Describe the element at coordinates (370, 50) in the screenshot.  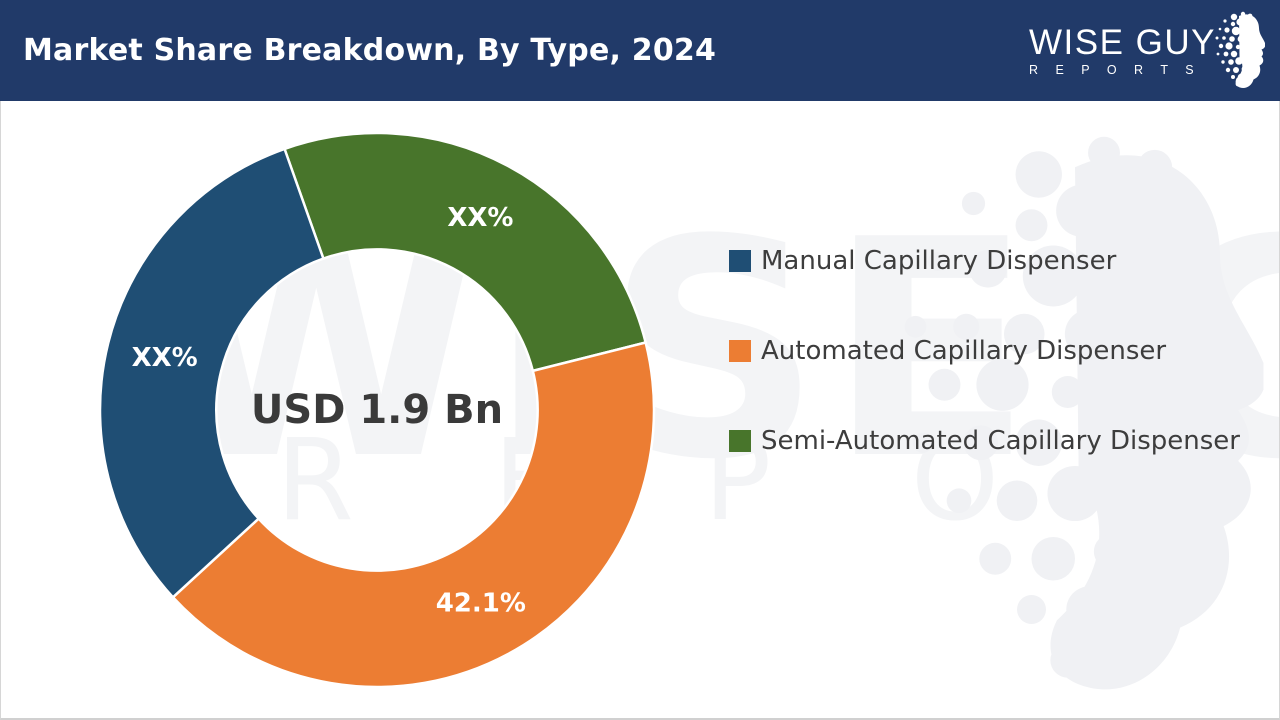
I see `page-title: Market Share Breakdown, By Type, 2024` at that location.